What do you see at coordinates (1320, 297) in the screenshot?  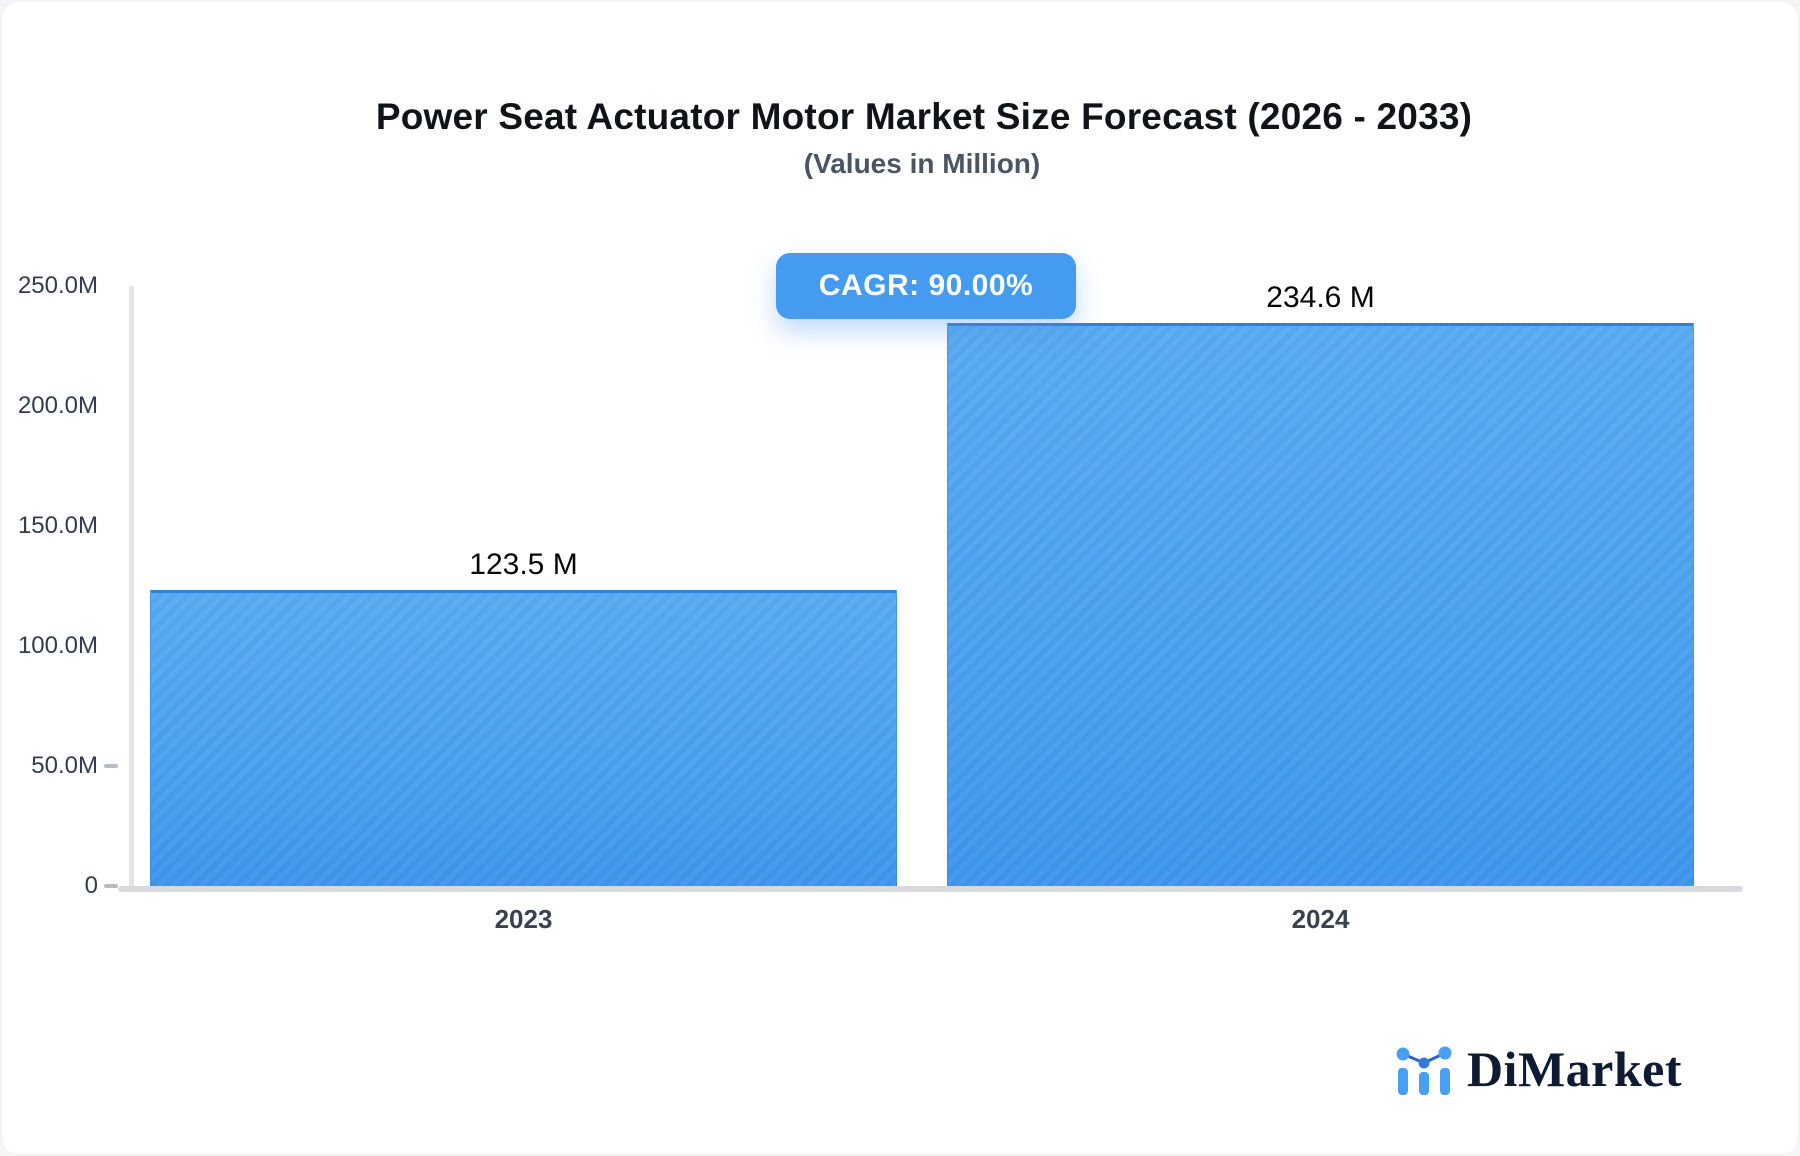 I see `bar-value-label: 234.6 M` at bounding box center [1320, 297].